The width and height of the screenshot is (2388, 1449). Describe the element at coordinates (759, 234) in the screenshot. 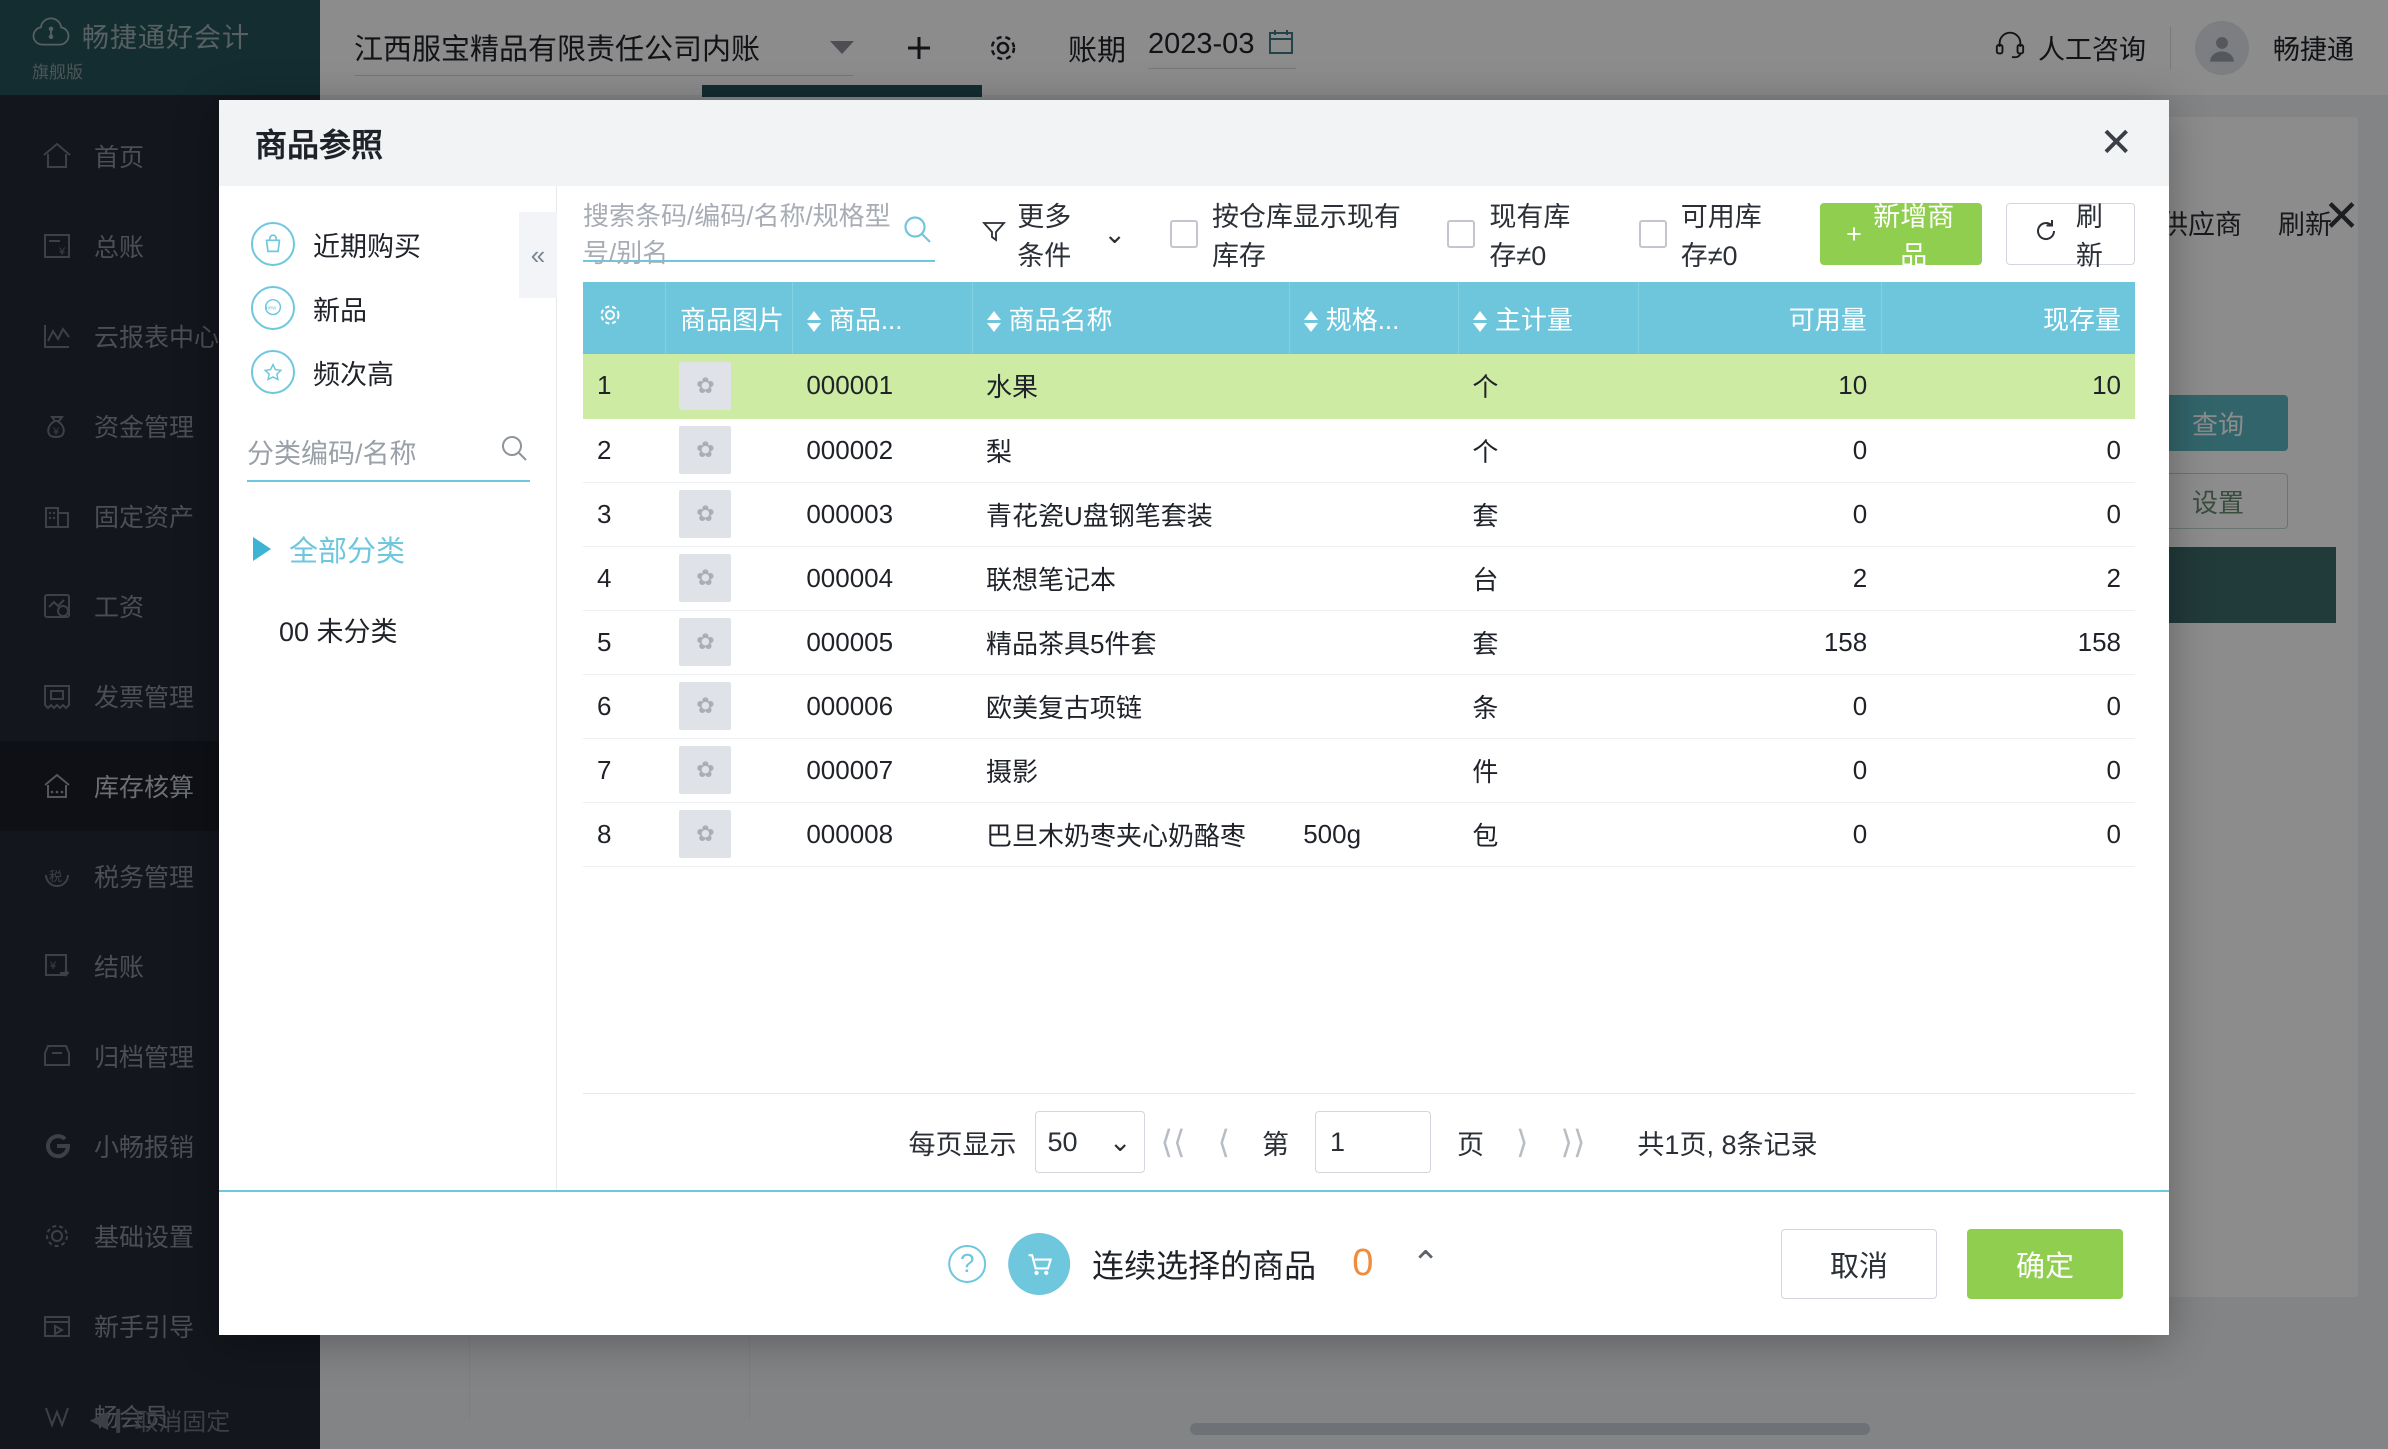

I see `search-input: 搜索条码/编码/名称/规格型号/别名` at that location.